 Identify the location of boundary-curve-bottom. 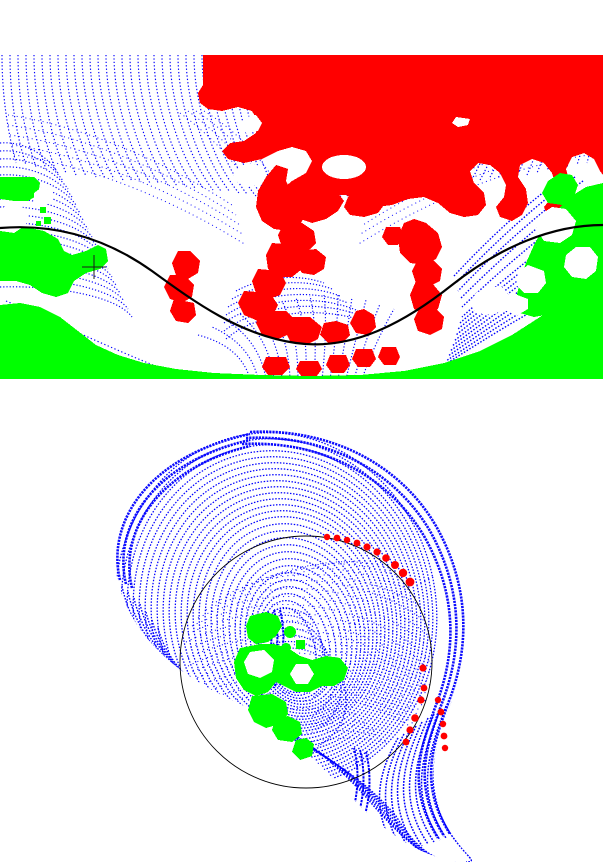
(306, 662).